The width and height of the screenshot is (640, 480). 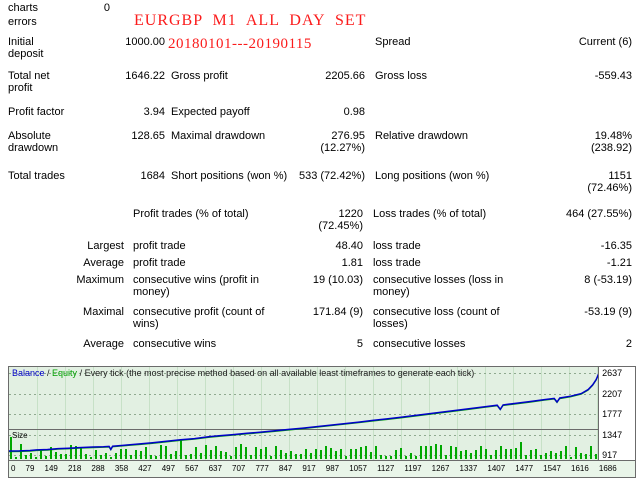 What do you see at coordinates (401, 76) in the screenshot?
I see `gross-loss-label: Gross loss` at bounding box center [401, 76].